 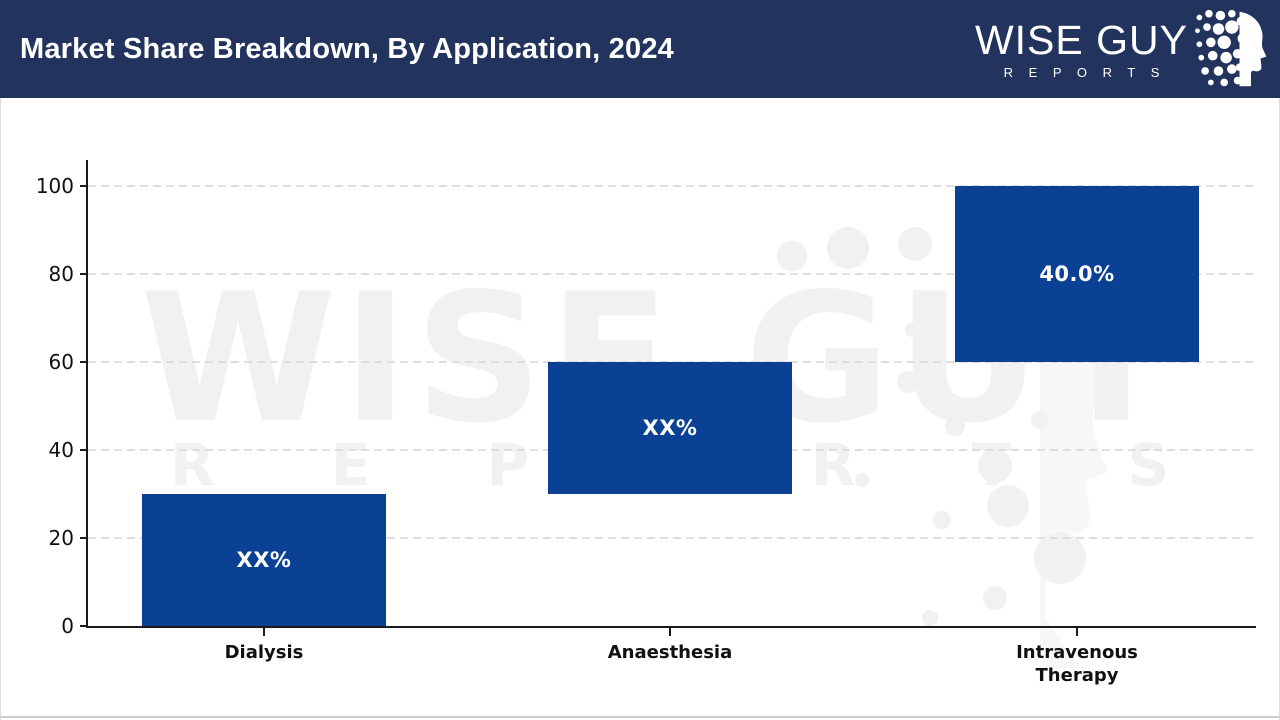 What do you see at coordinates (670, 652) in the screenshot?
I see `x-category-label: Anaesthesia` at bounding box center [670, 652].